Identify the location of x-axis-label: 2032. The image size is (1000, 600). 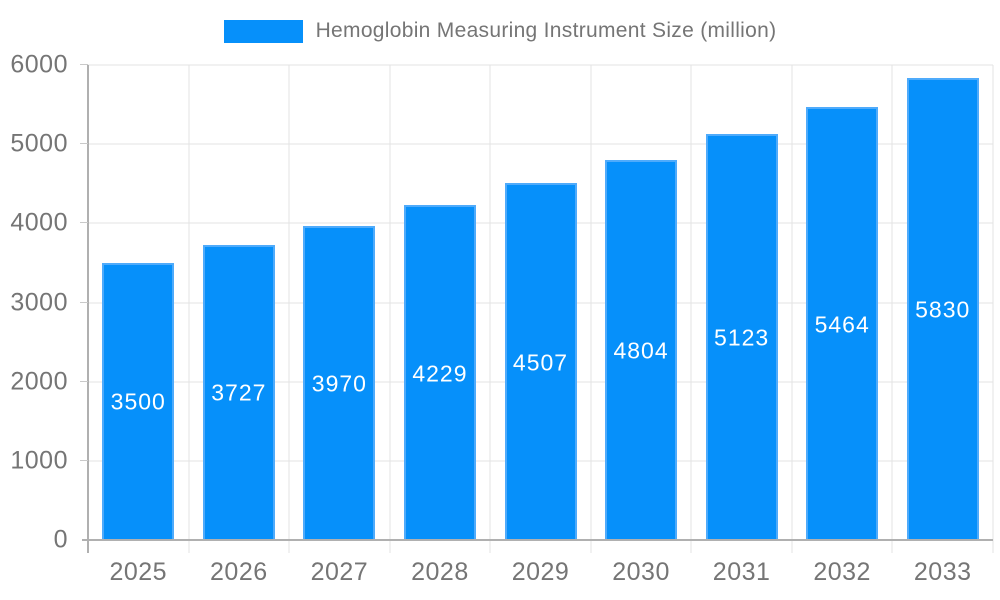
(842, 572).